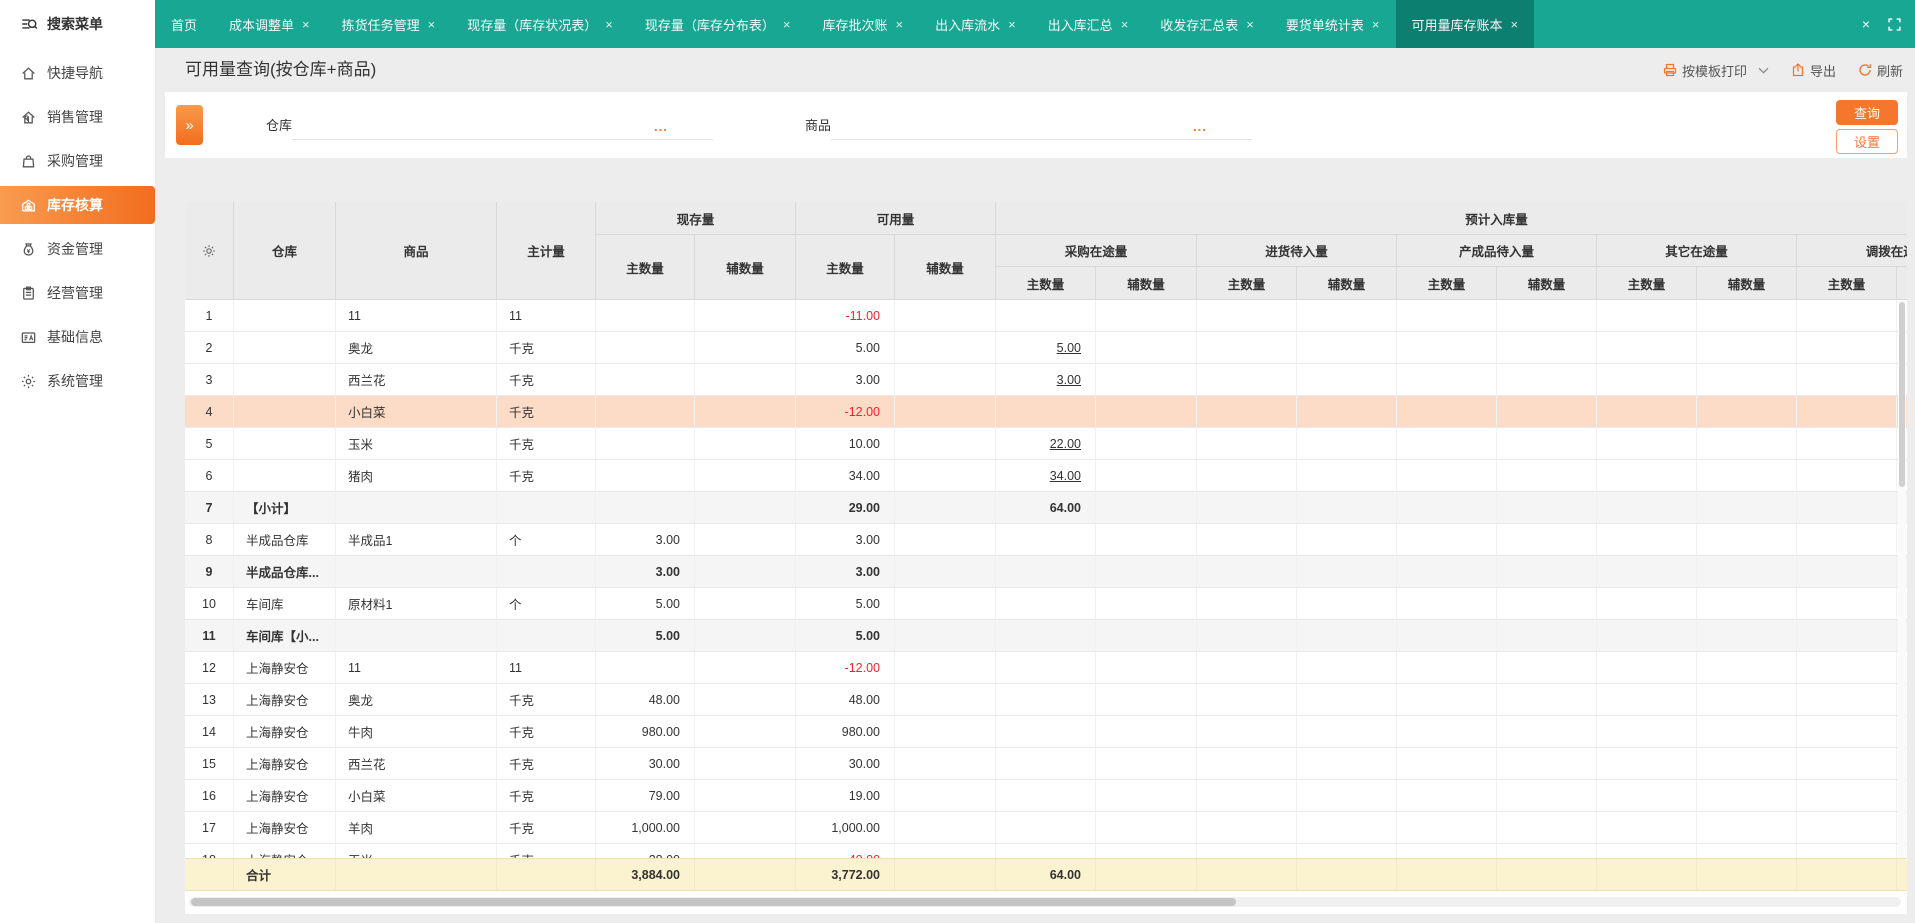  I want to click on sidebar-item-4: 库存核算, so click(77, 205).